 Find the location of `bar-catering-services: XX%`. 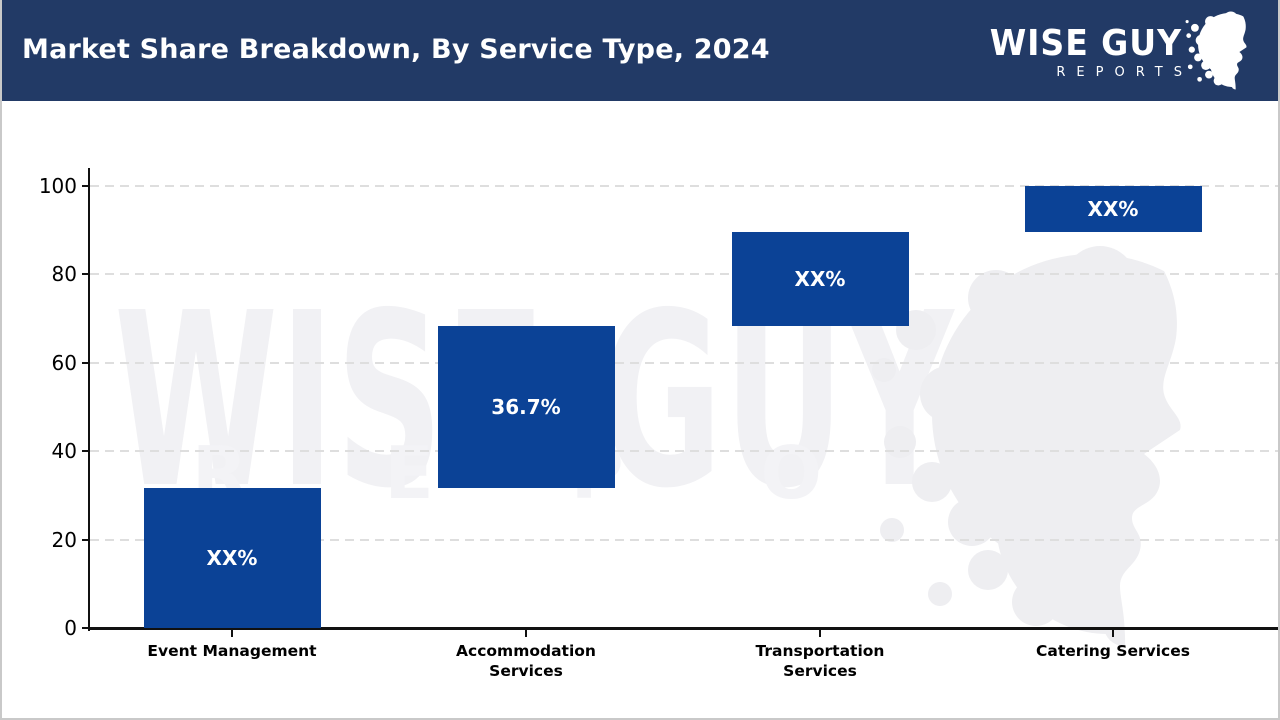

bar-catering-services: XX% is located at coordinates (1113, 209).